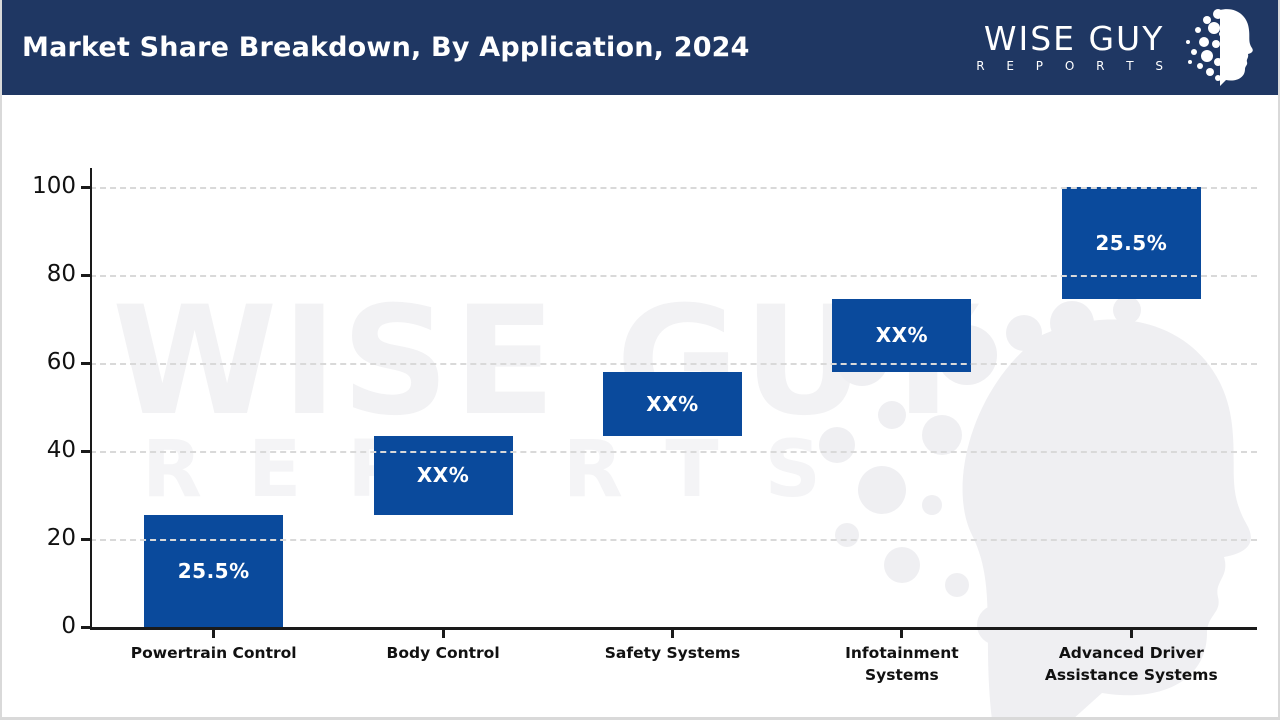  What do you see at coordinates (91, 399) in the screenshot?
I see `y-axis` at bounding box center [91, 399].